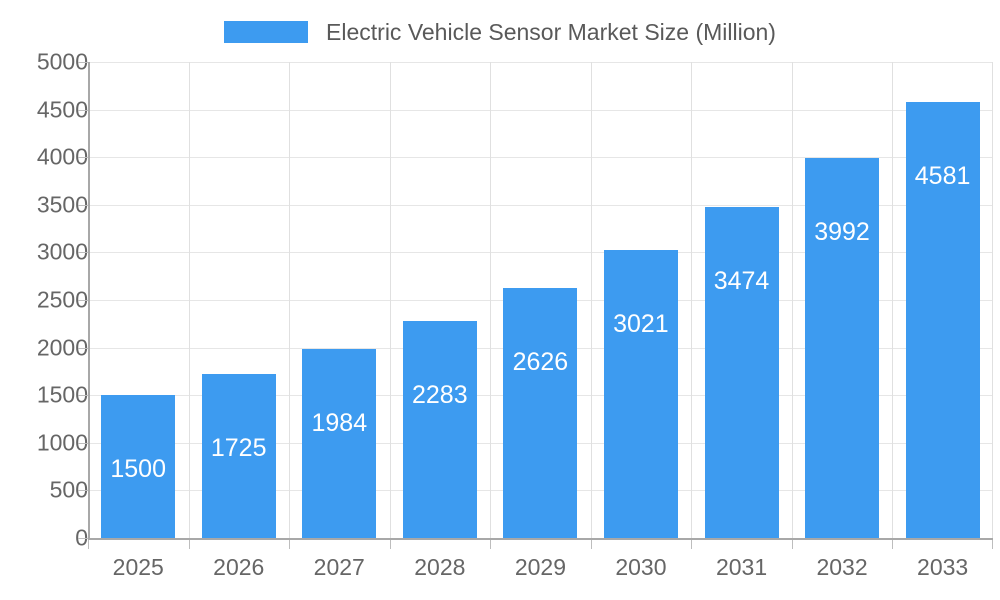  What do you see at coordinates (942, 175) in the screenshot?
I see `bar-value-label: 4581` at bounding box center [942, 175].